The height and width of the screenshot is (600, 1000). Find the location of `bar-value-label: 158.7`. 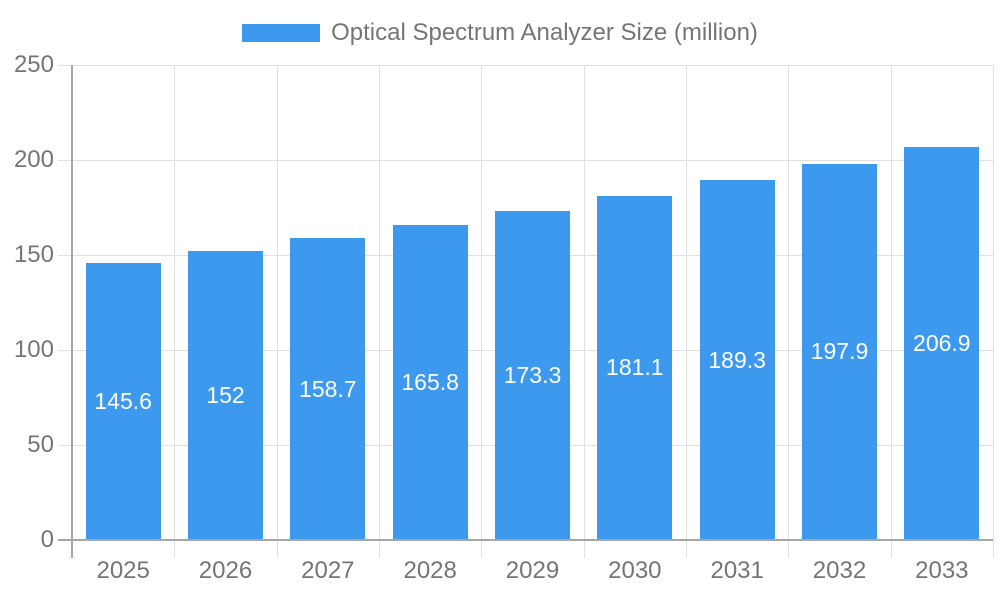

bar-value-label: 158.7 is located at coordinates (328, 388).